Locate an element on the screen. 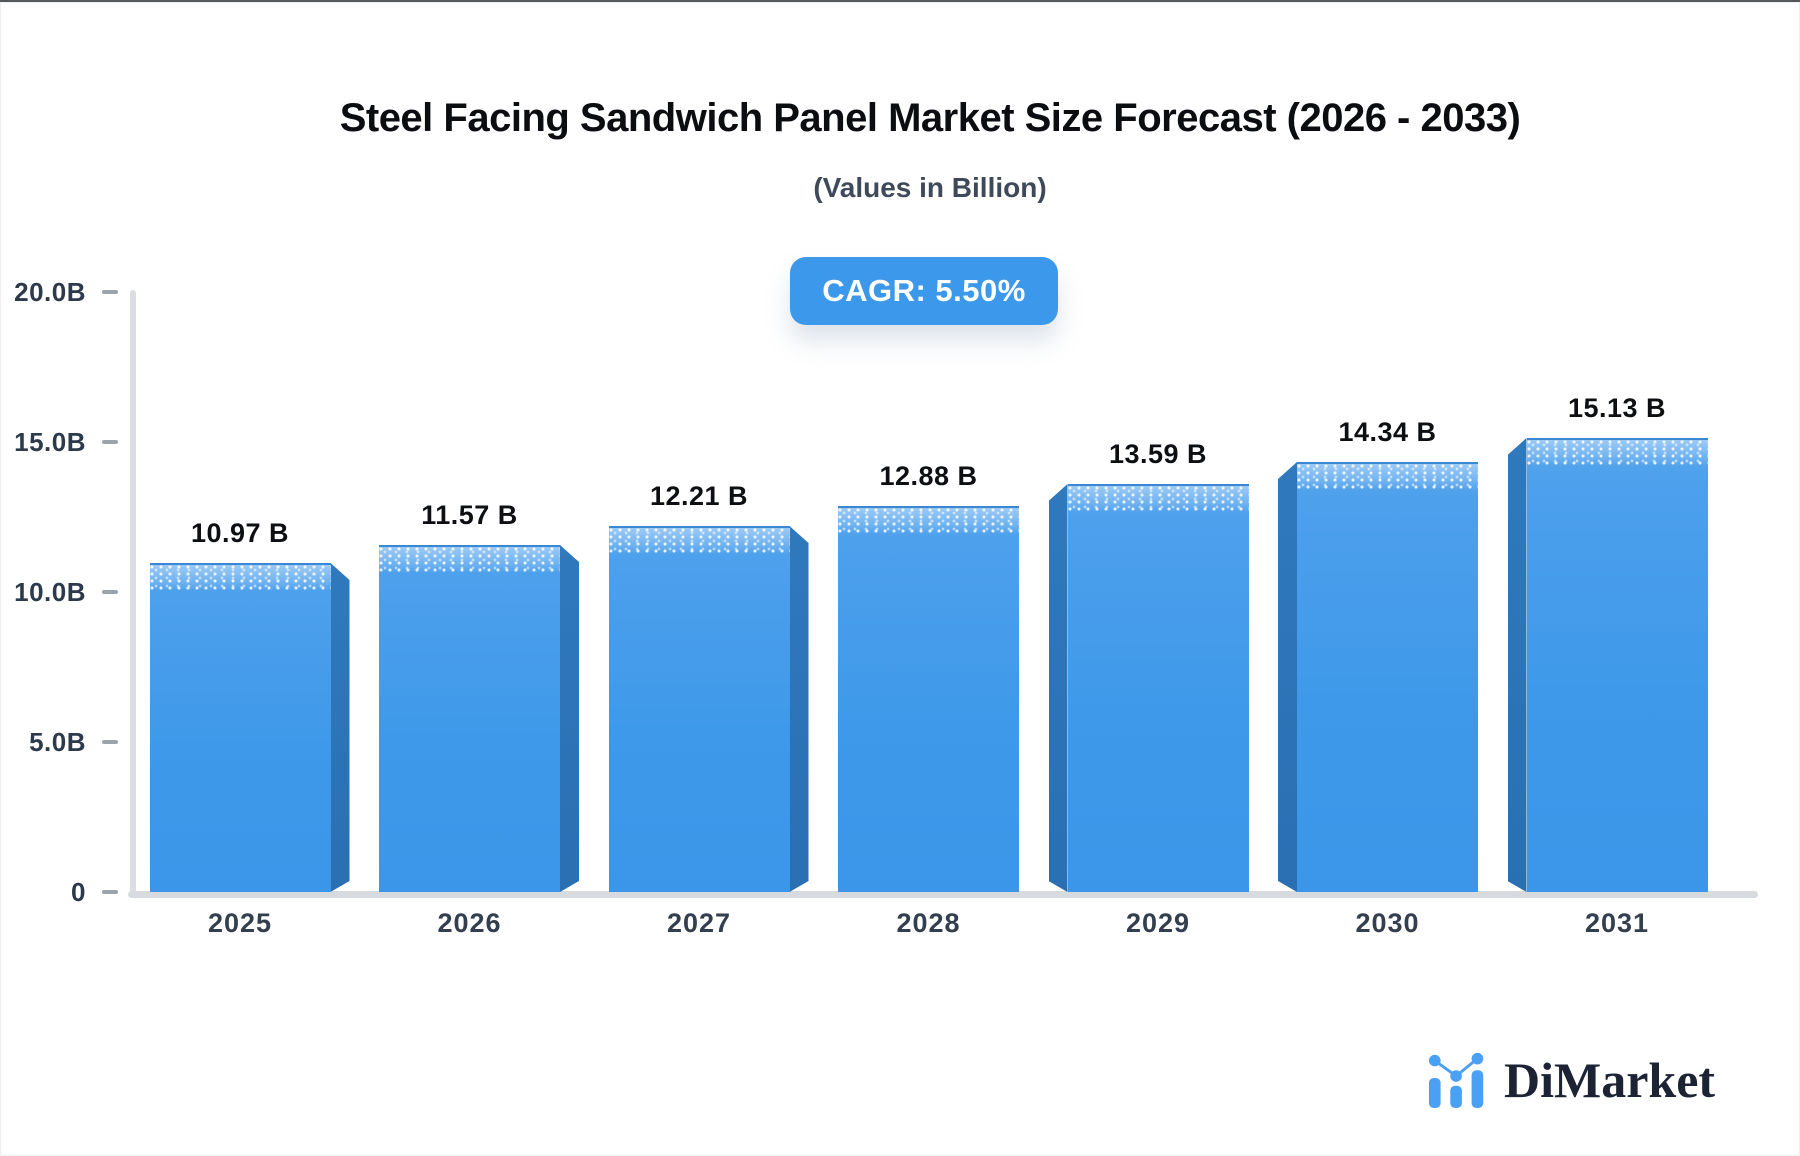  bar-group: 15.13 B 2031 is located at coordinates (1617, 665).